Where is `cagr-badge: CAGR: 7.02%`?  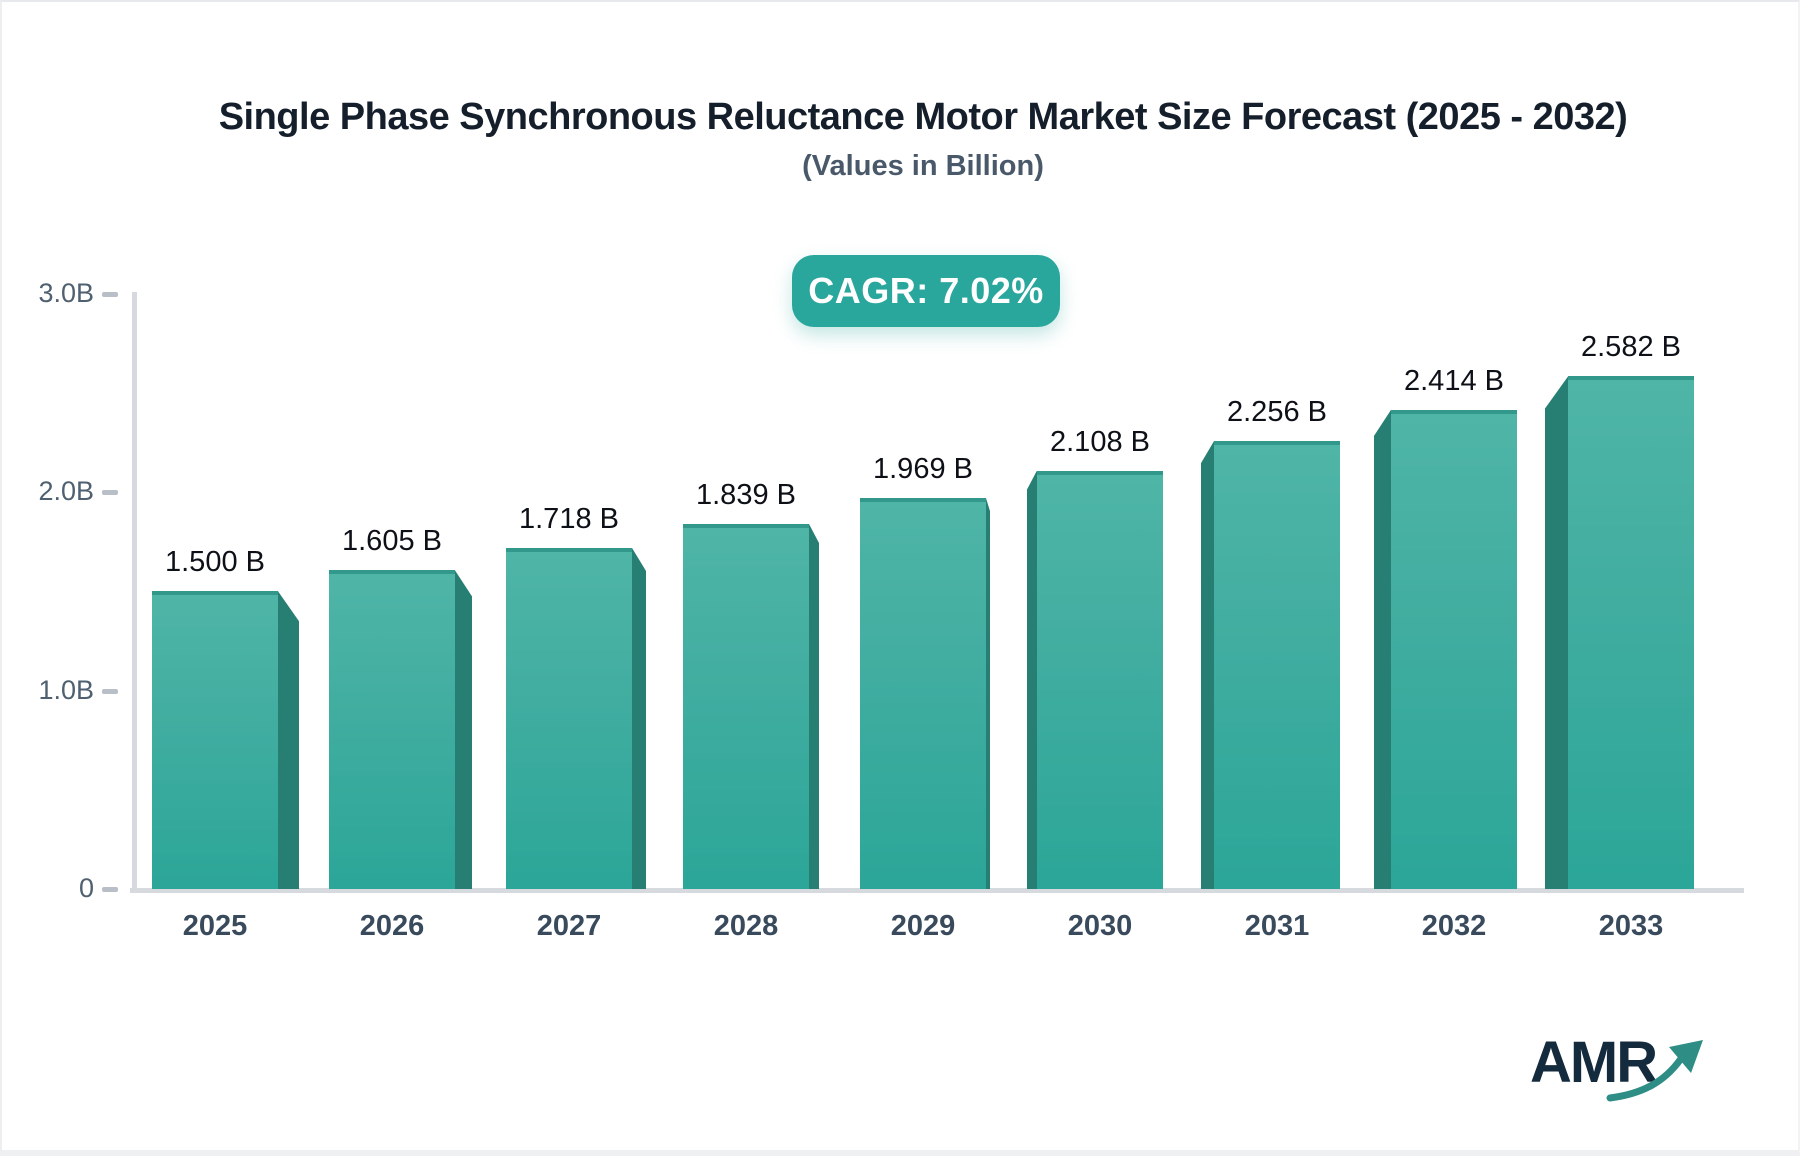 cagr-badge: CAGR: 7.02% is located at coordinates (926, 291).